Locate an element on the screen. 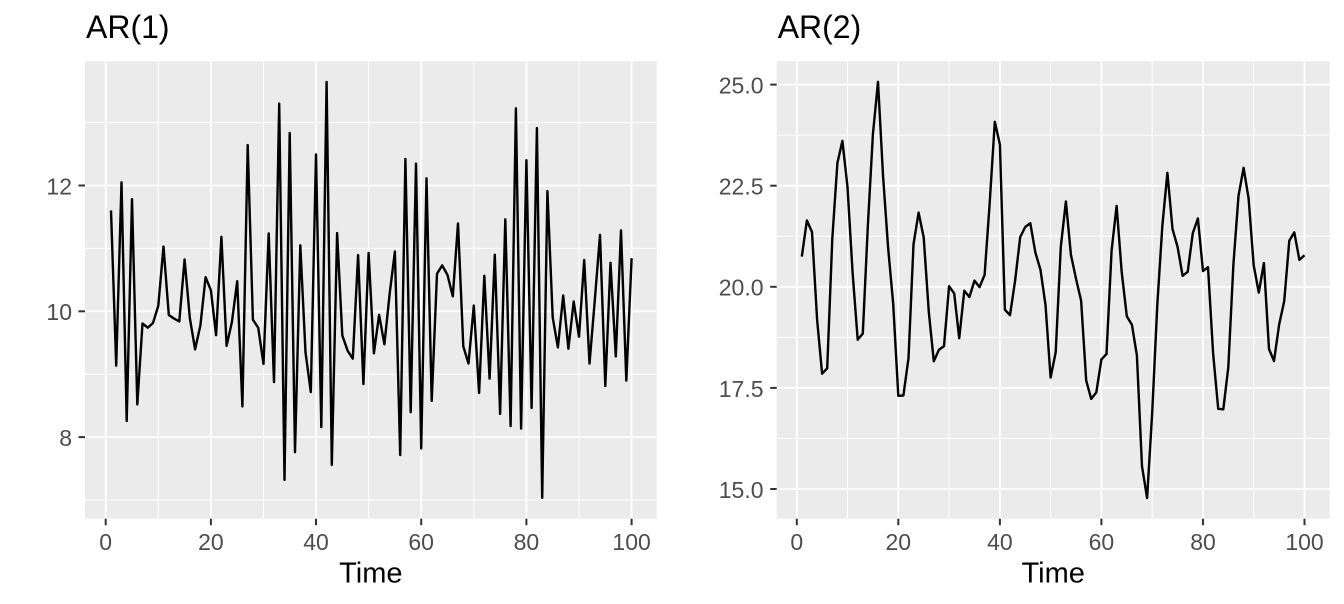 This screenshot has width=1344, height=604. svg-text: 22.5 is located at coordinates (741, 187).